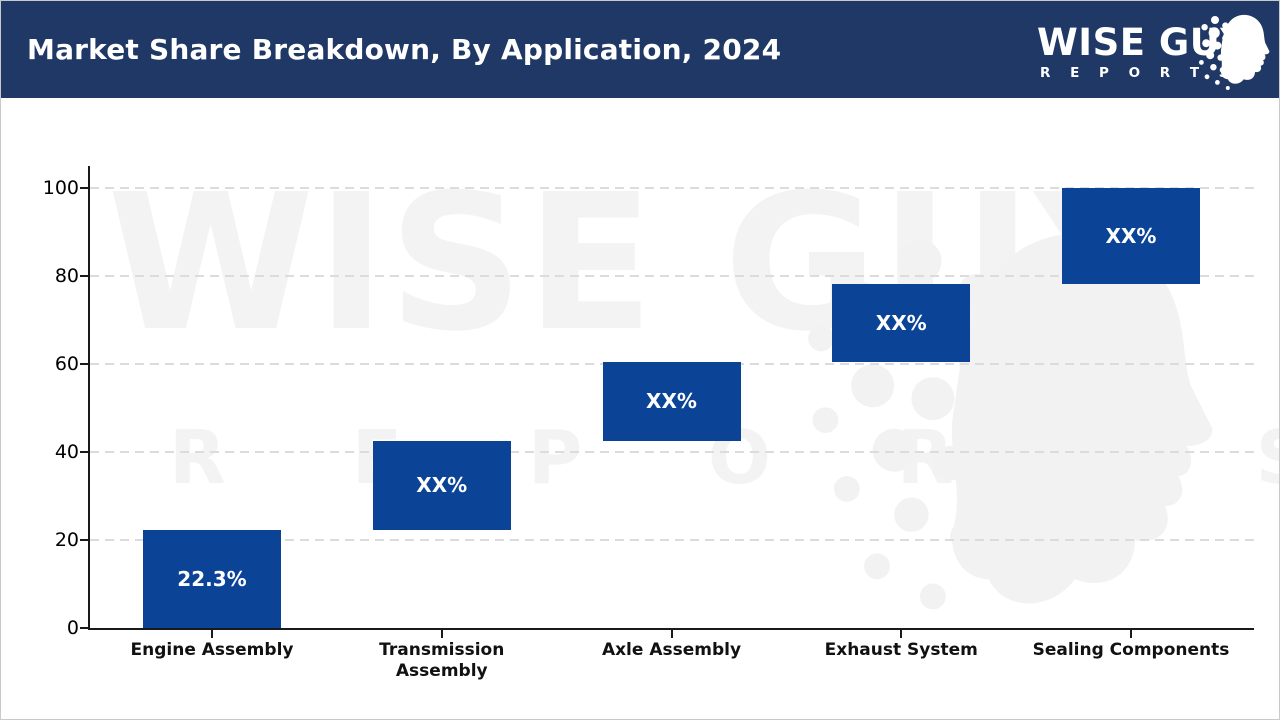  Describe the element at coordinates (671, 629) in the screenshot. I see `x-axis-line` at that location.